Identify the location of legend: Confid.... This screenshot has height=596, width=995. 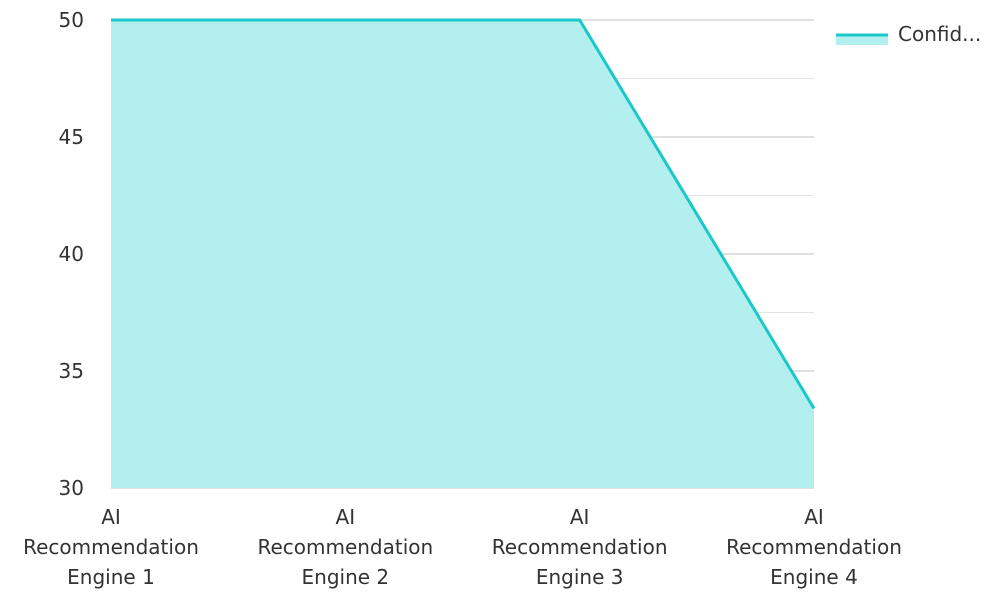
(908, 34).